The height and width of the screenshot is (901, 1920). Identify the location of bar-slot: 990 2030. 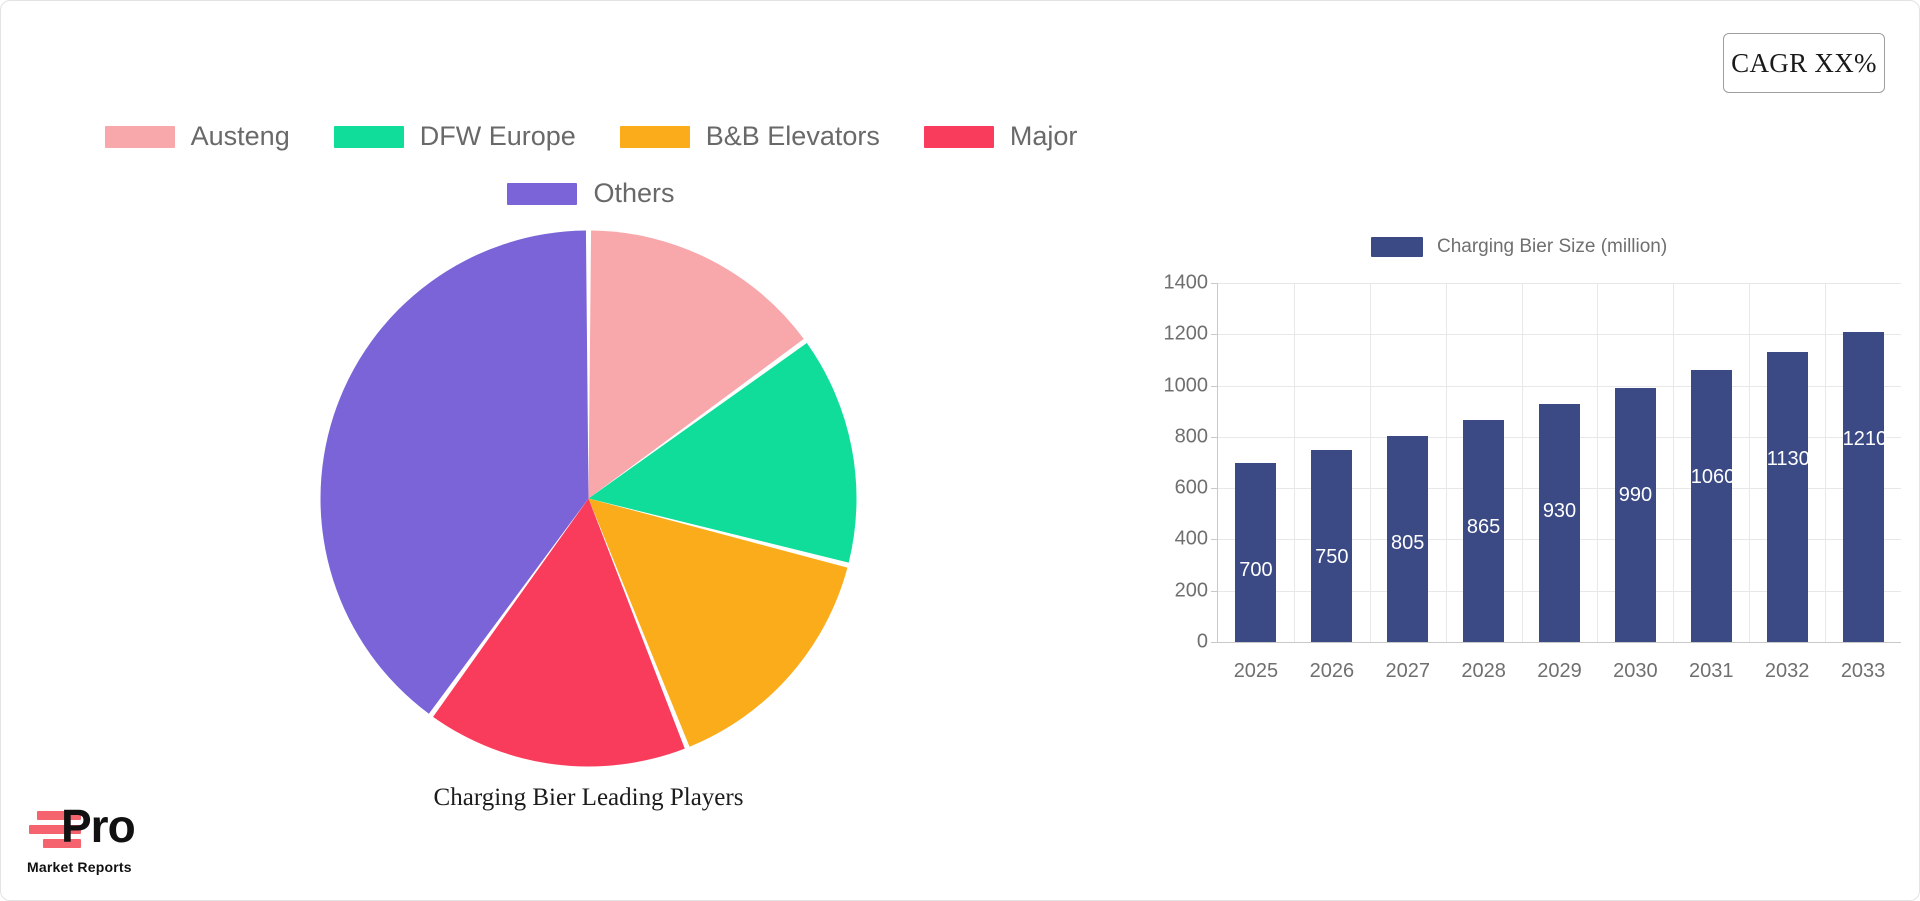
(1635, 482).